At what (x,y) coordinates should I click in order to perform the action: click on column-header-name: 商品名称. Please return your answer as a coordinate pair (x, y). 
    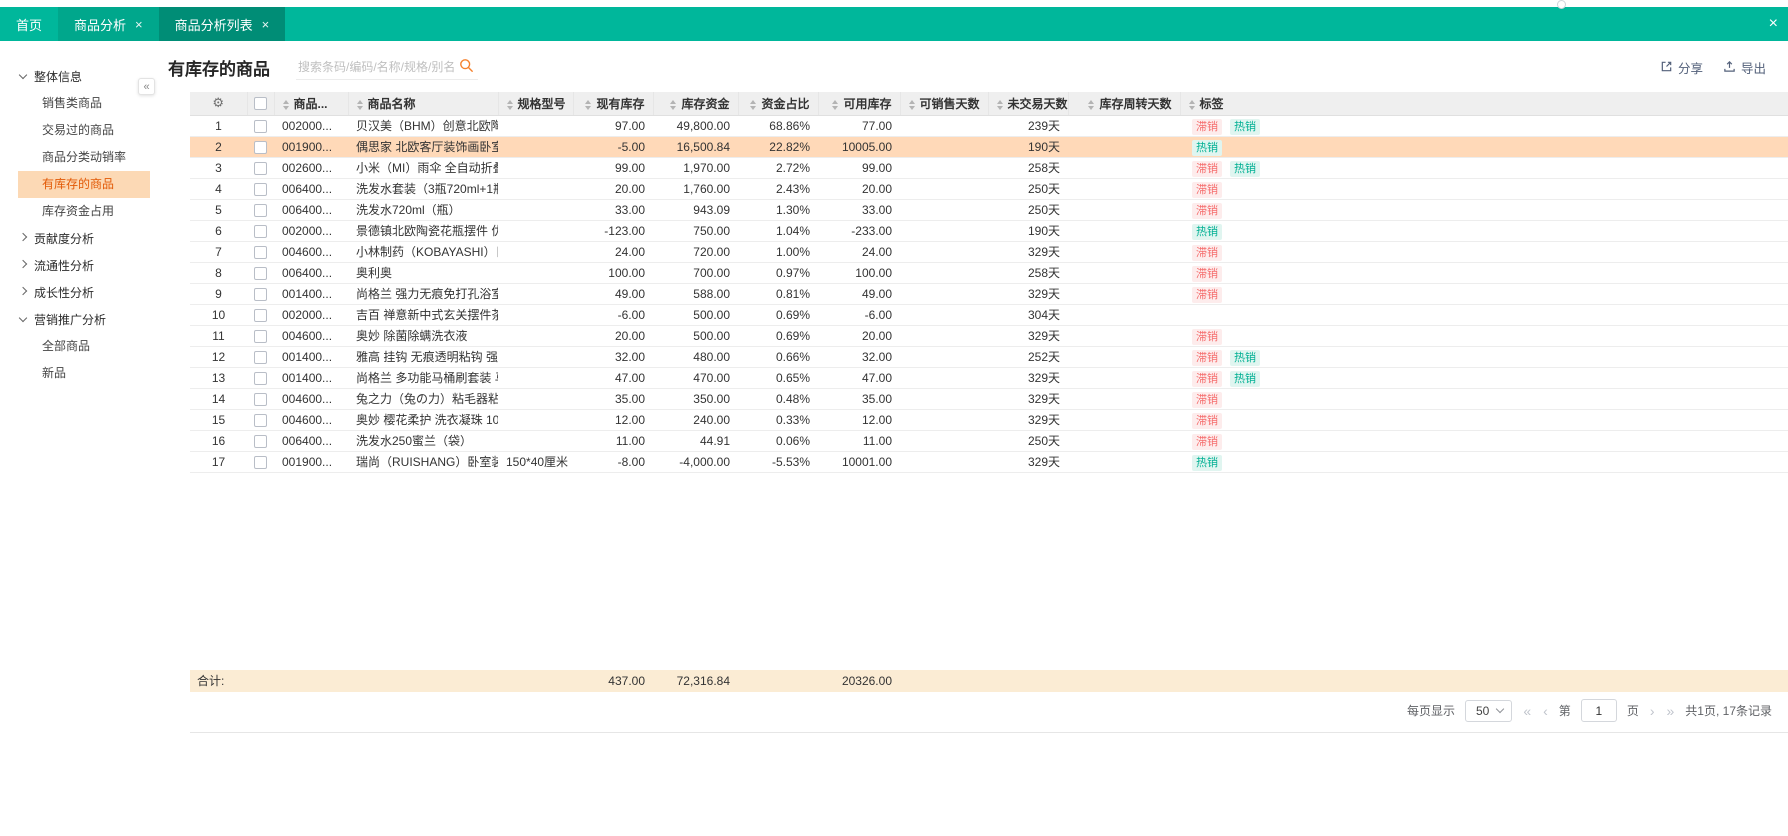
    Looking at the image, I should click on (423, 104).